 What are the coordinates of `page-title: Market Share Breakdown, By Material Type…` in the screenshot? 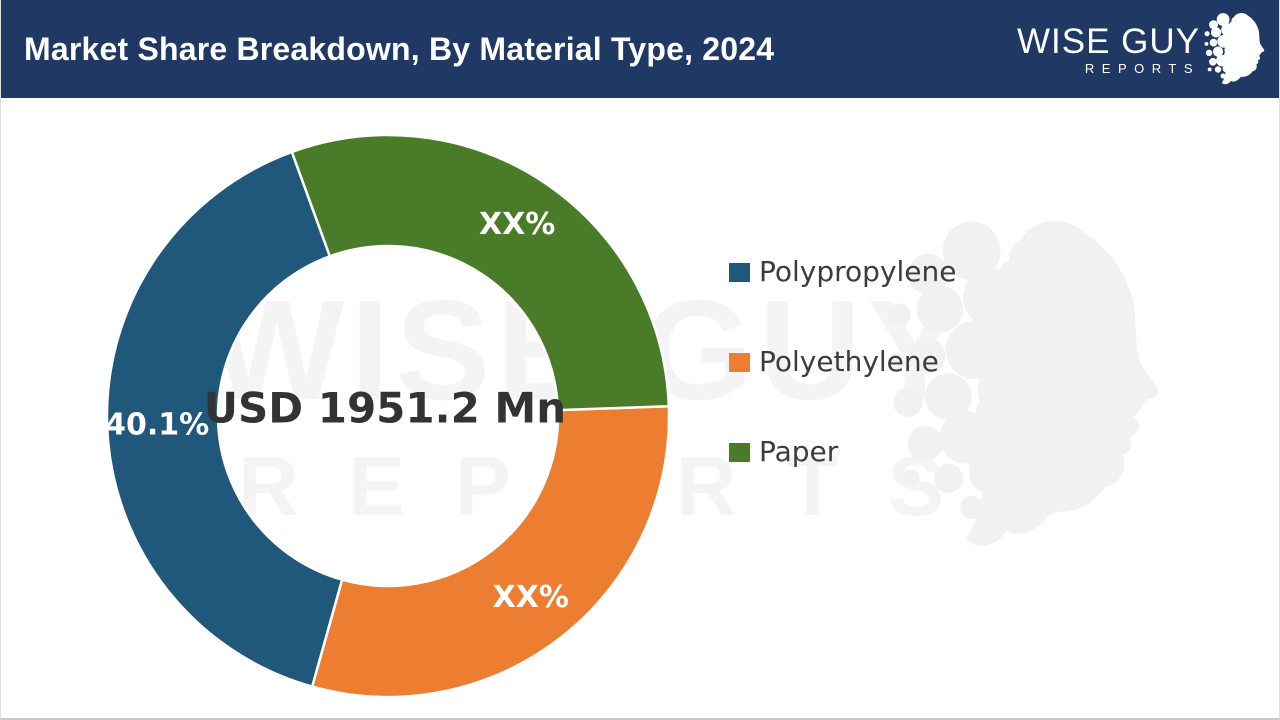 It's located at (399, 48).